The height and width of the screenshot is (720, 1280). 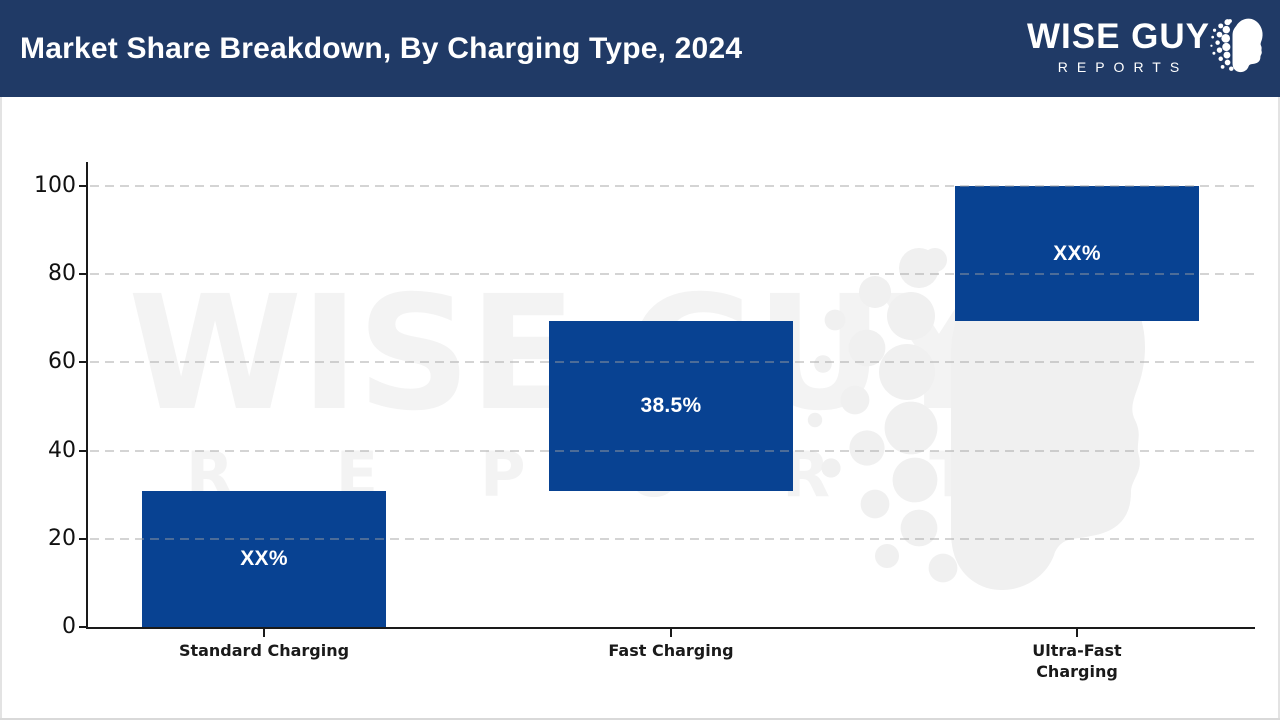 I want to click on bottom-edge-line, so click(x=640, y=719).